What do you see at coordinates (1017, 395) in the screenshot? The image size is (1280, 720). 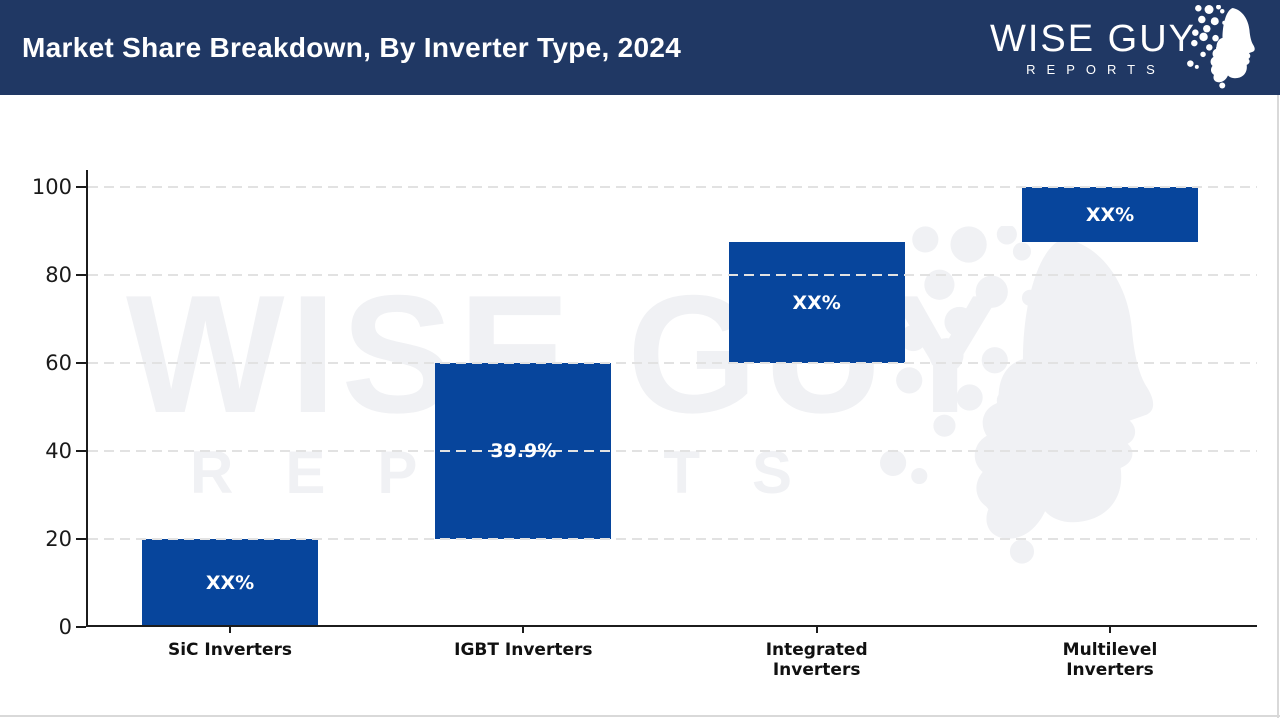 I see `watermark-face-icon` at bounding box center [1017, 395].